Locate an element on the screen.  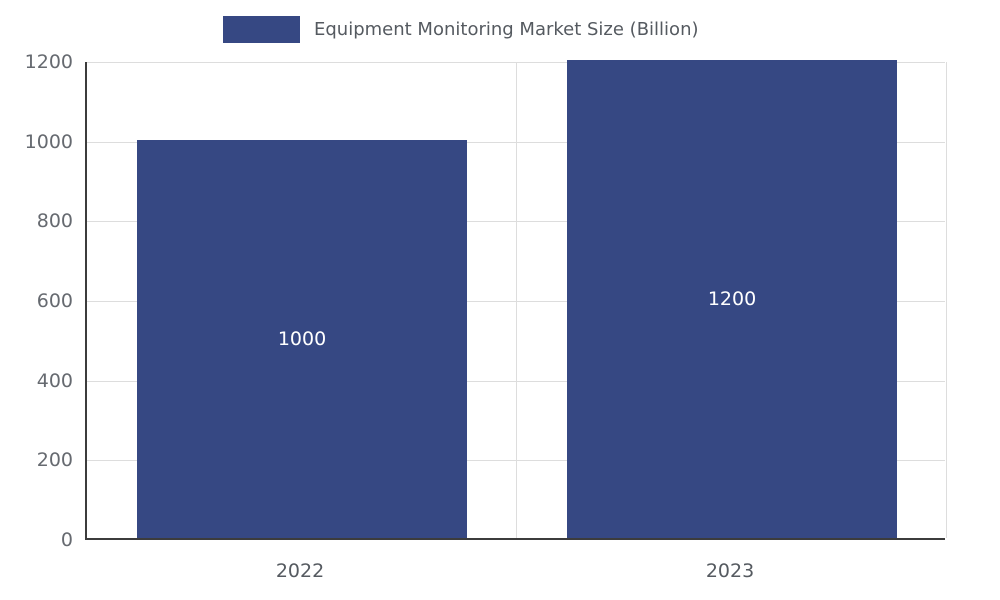
legend-swatch is located at coordinates (261, 29).